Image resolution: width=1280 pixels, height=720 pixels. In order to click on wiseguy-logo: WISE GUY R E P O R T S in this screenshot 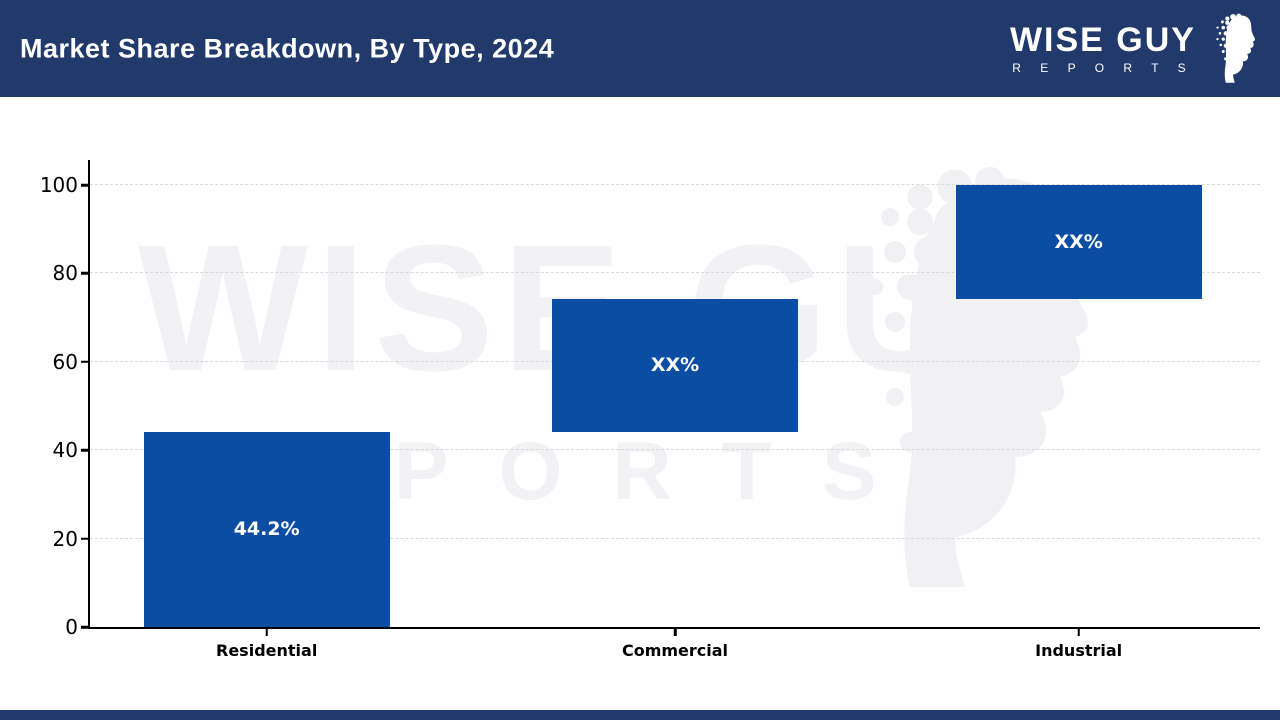, I will do `click(1134, 49)`.